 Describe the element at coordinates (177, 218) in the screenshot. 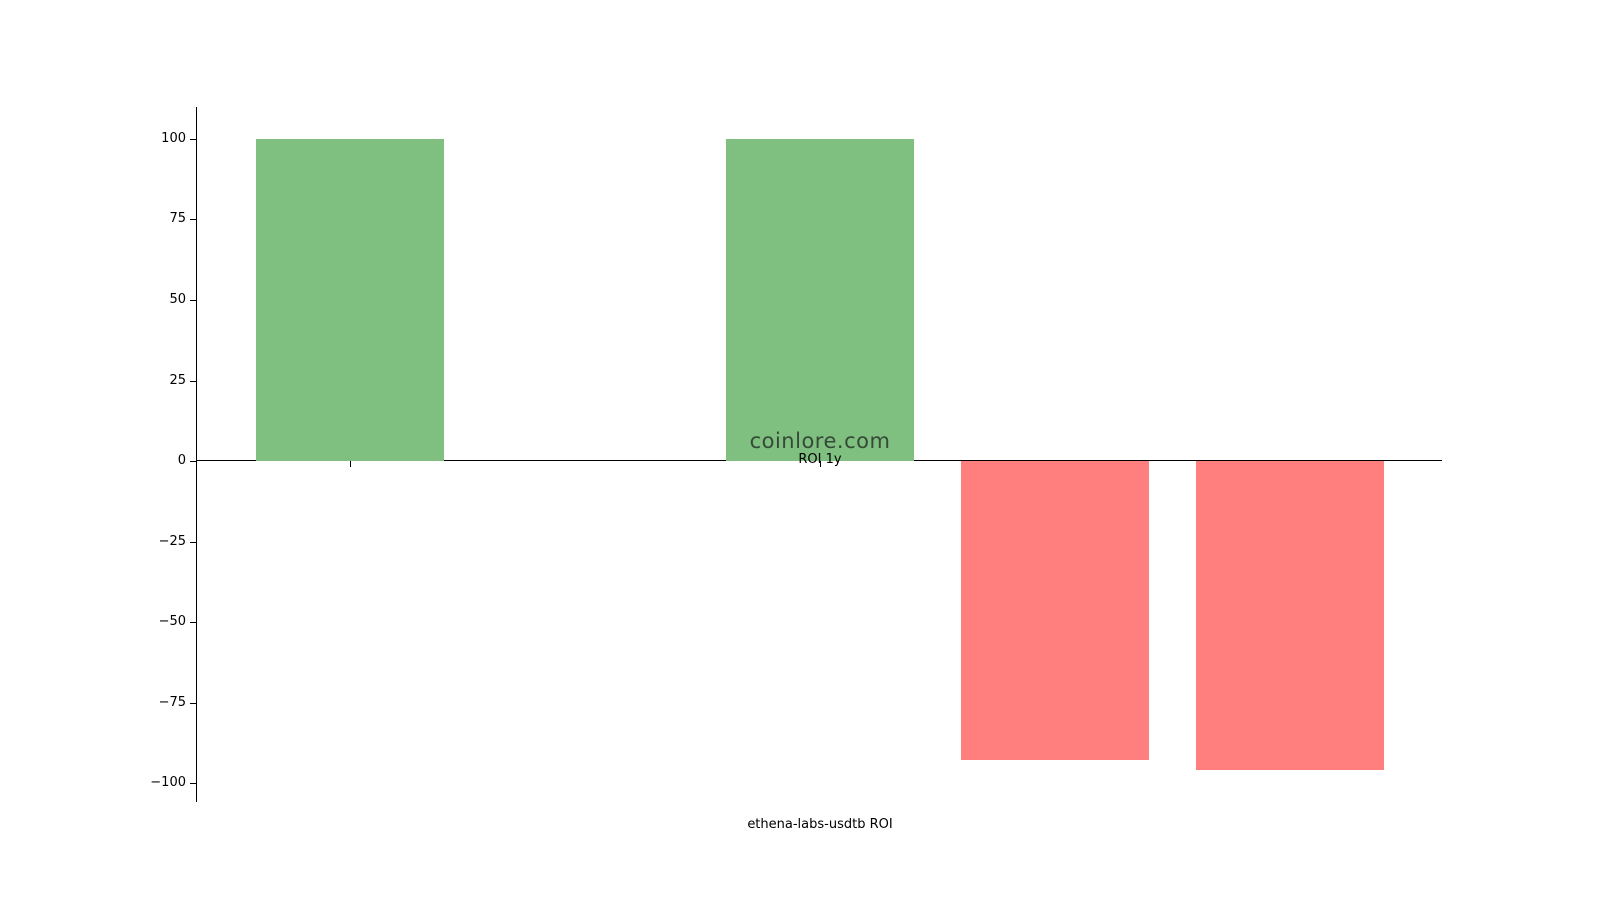

I see `y-tick-label: 75` at that location.